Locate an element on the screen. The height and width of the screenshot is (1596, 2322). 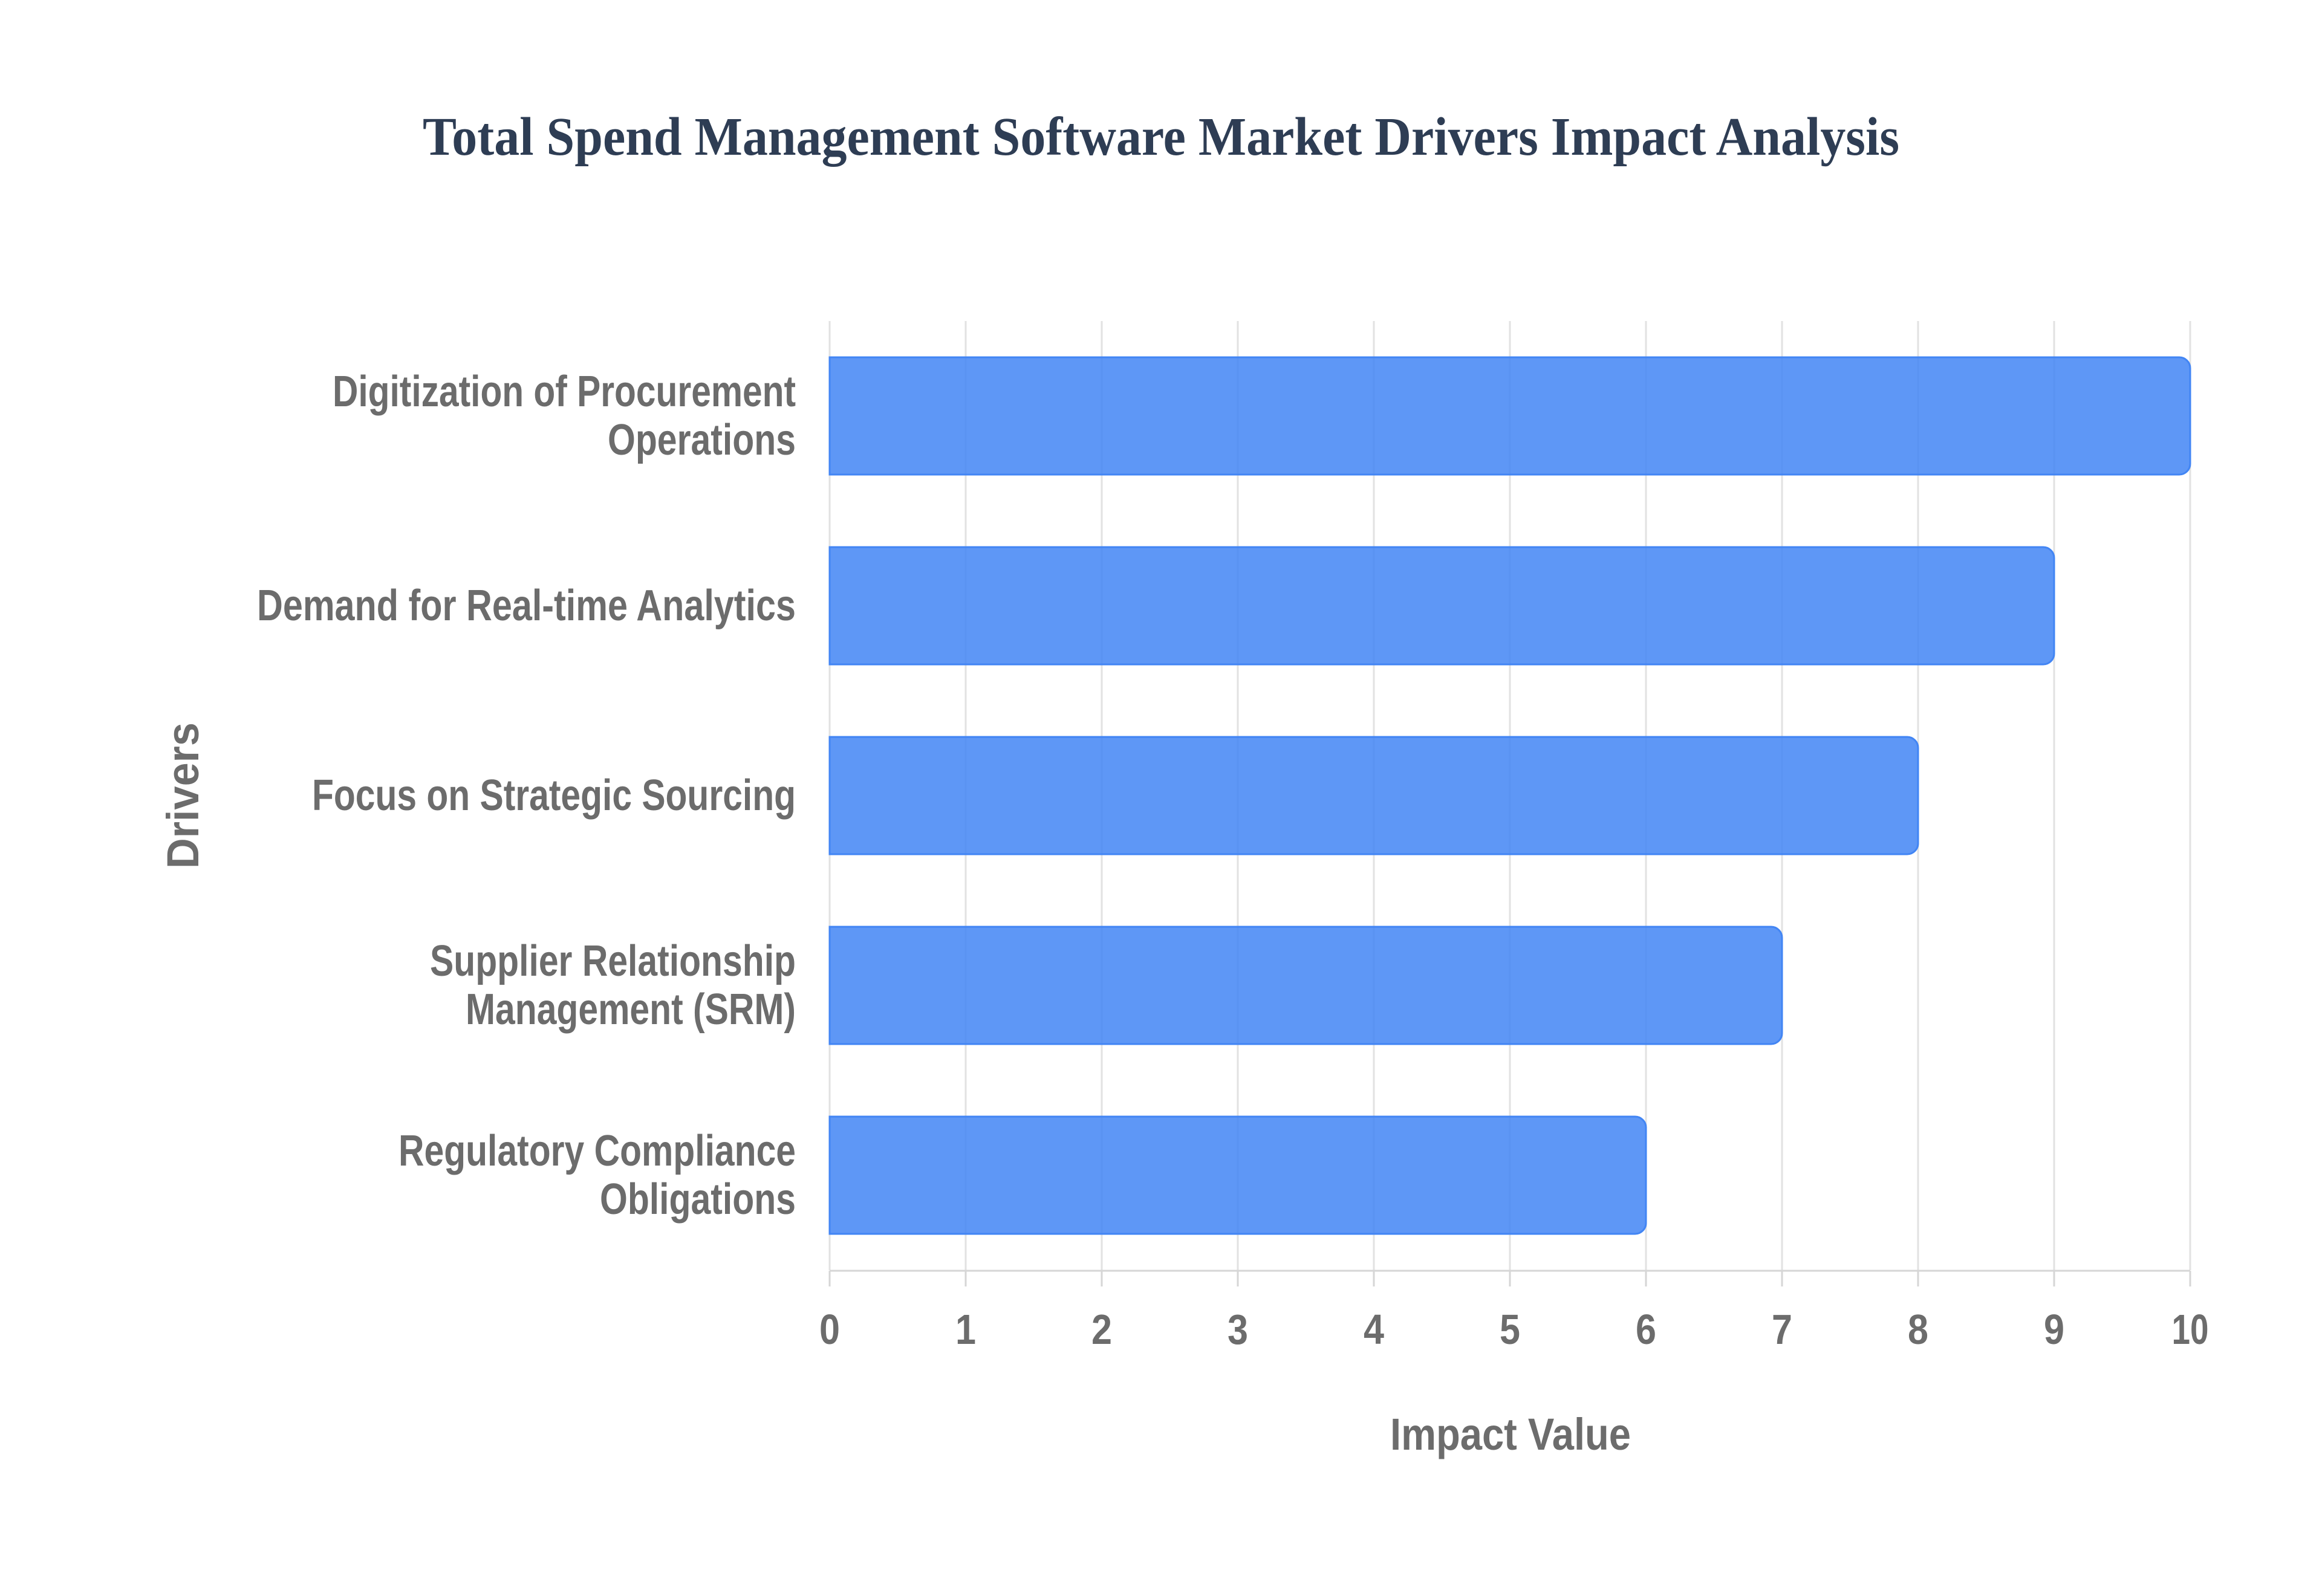
svg-text: 8 is located at coordinates (1918, 1329).